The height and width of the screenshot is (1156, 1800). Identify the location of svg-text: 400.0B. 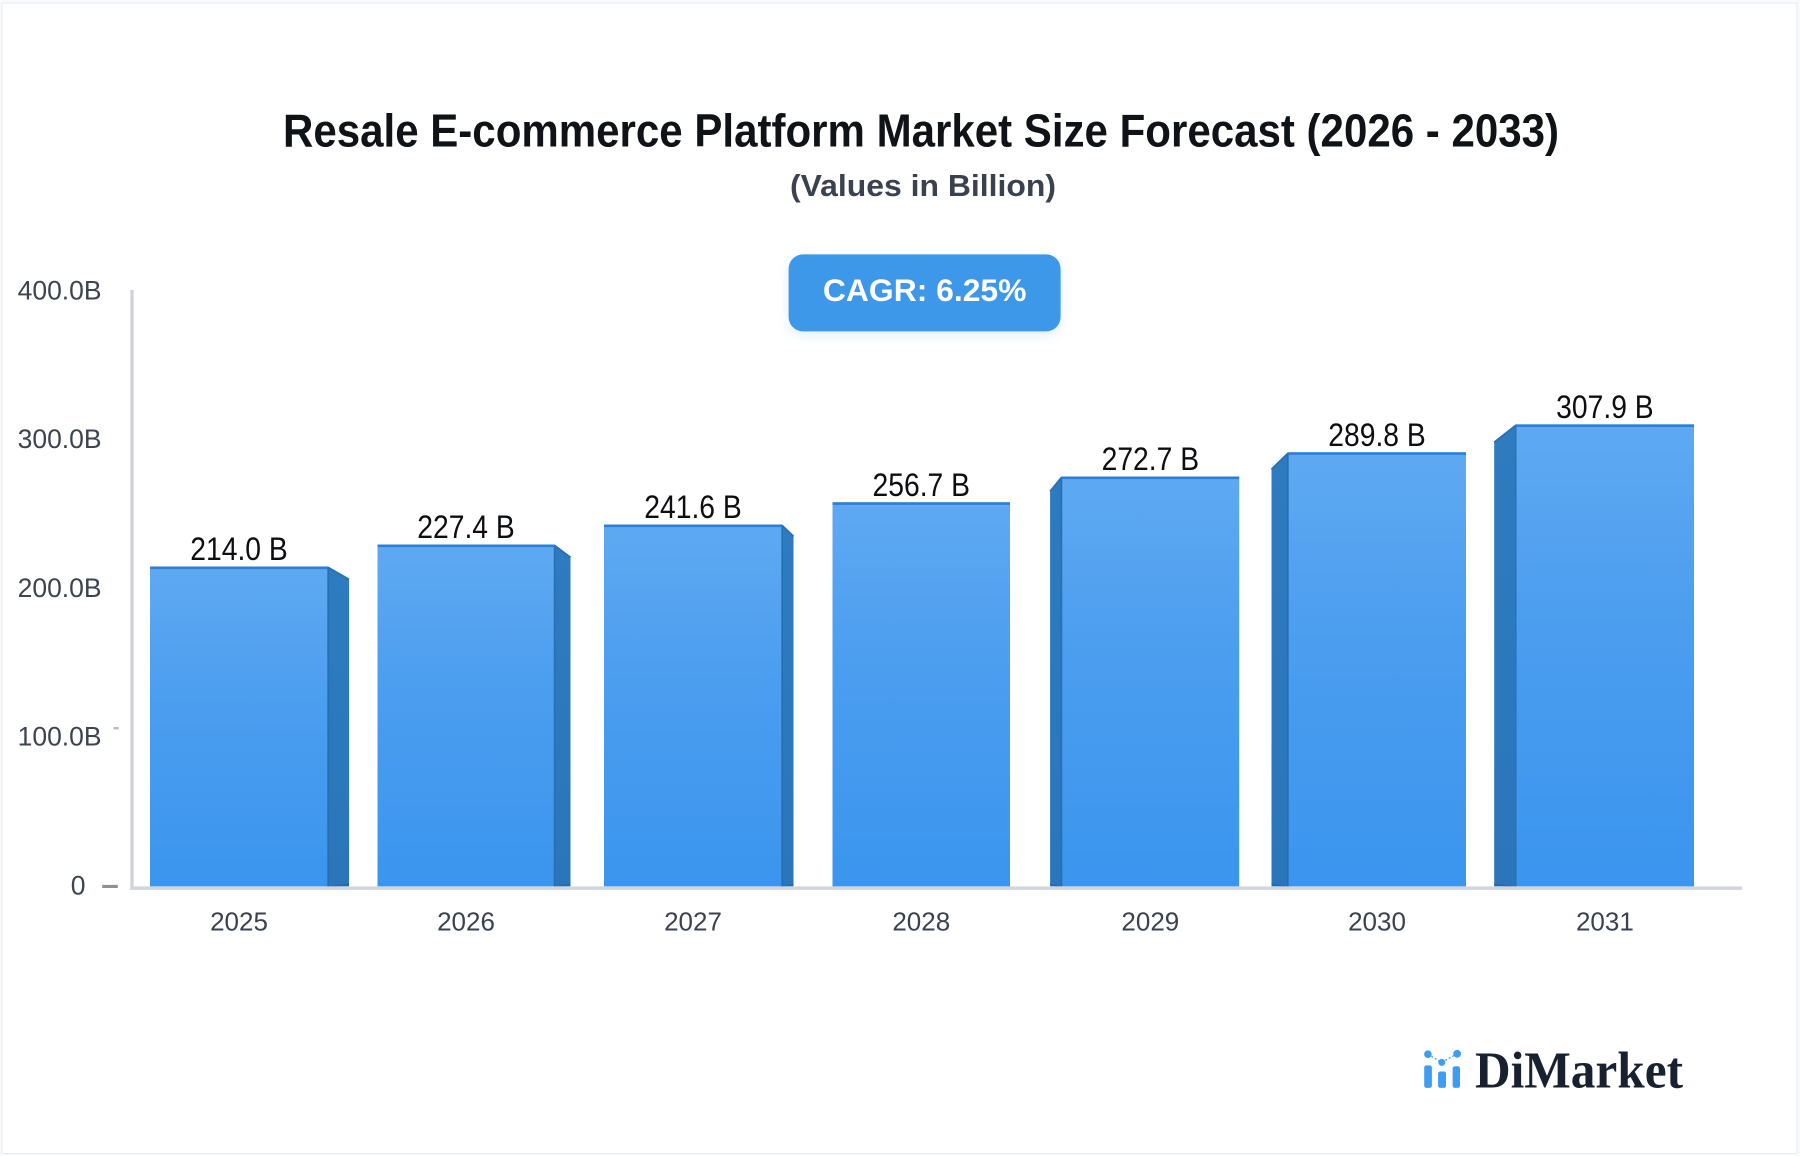
(60, 290).